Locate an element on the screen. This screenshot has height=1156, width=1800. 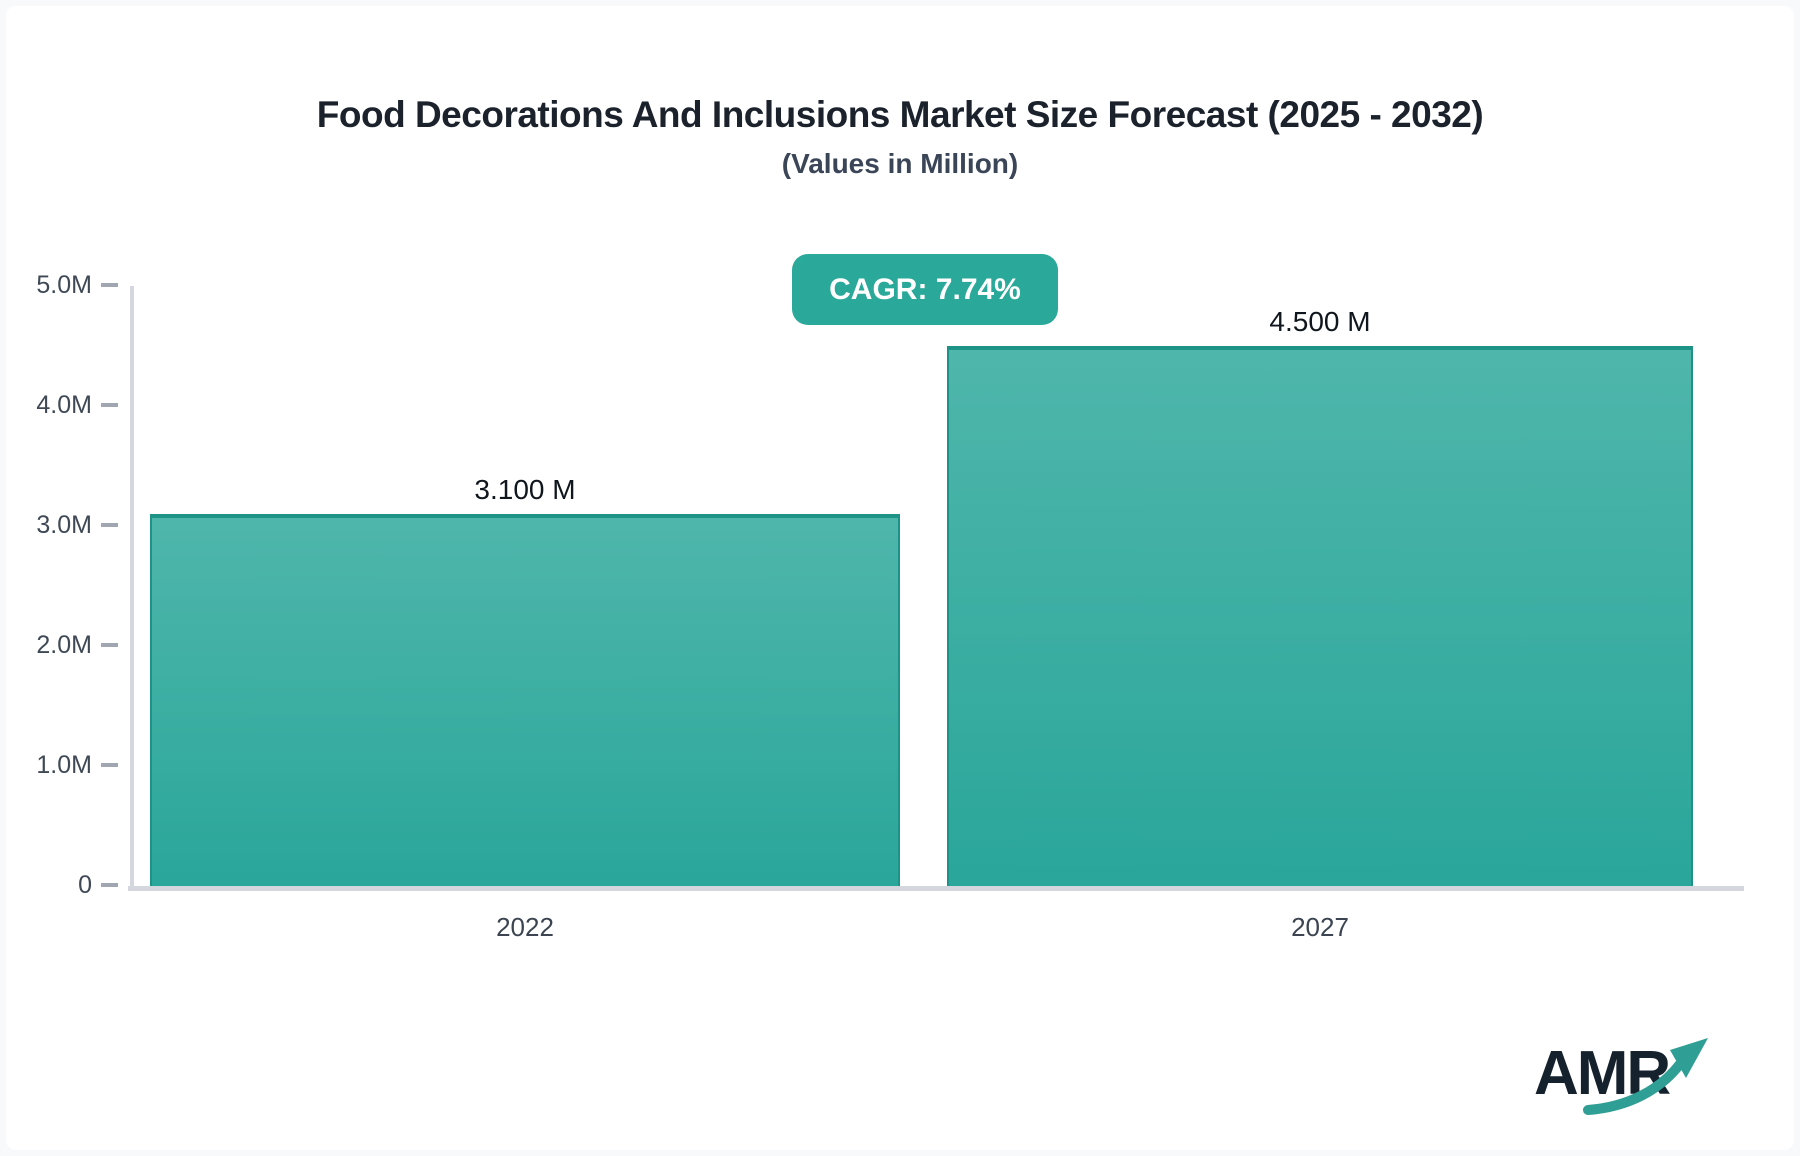
y-tick-label: 5.0M is located at coordinates (64, 285).